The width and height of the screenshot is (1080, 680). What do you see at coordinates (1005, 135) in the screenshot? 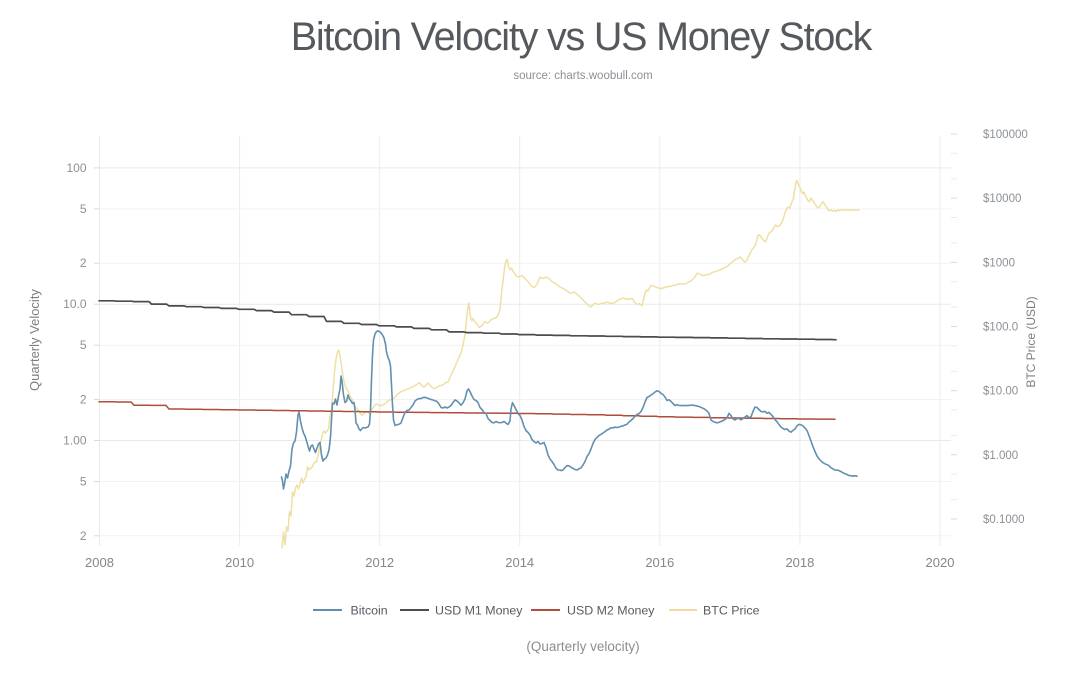
I see `svg-text: $100000` at bounding box center [1005, 135].